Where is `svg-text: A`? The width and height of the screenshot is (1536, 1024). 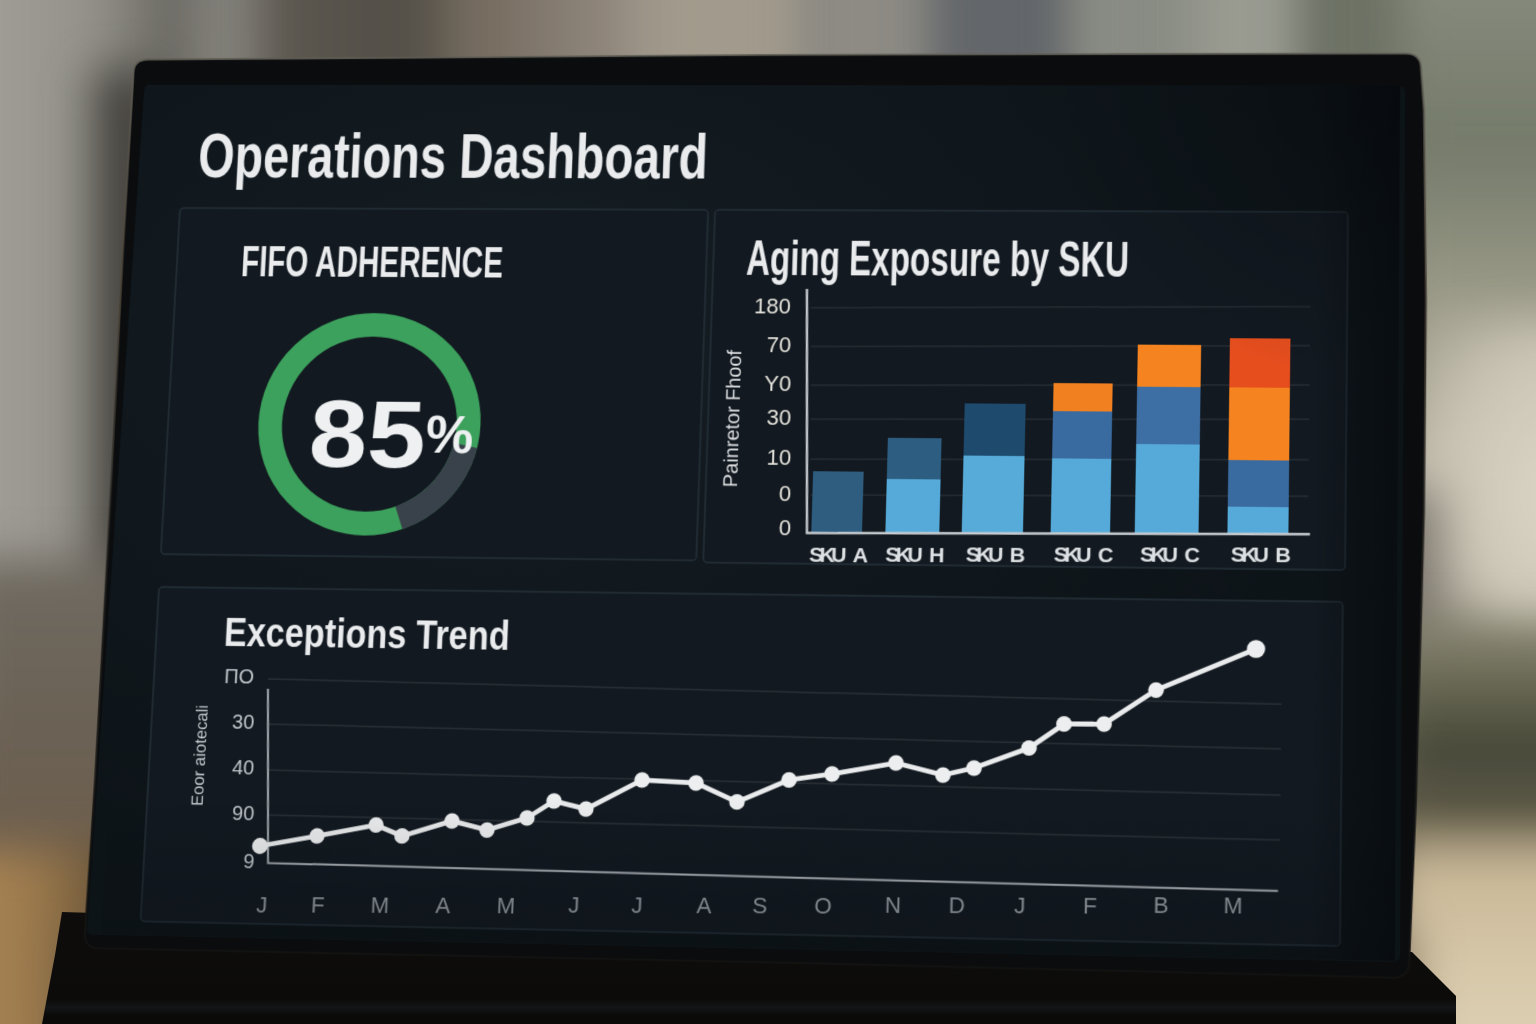
svg-text: A is located at coordinates (860, 555).